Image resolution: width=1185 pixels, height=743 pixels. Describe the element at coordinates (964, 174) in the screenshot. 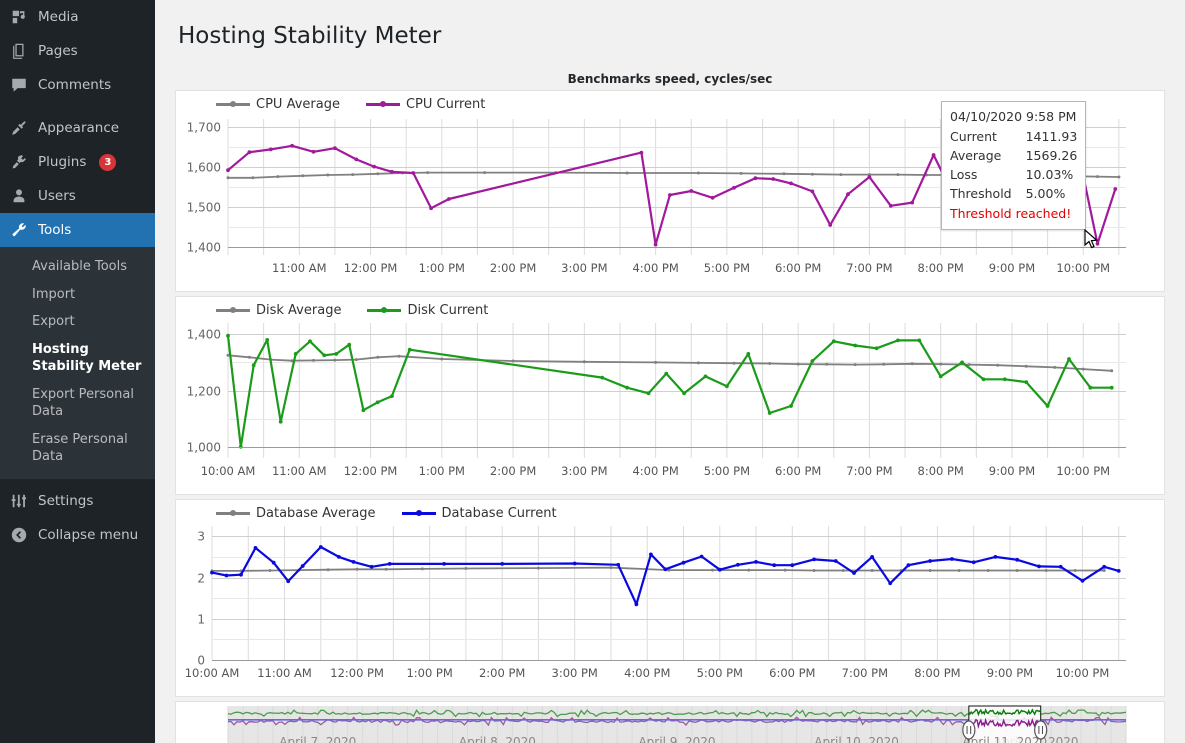

I see `tooltip-row-label: Loss` at that location.